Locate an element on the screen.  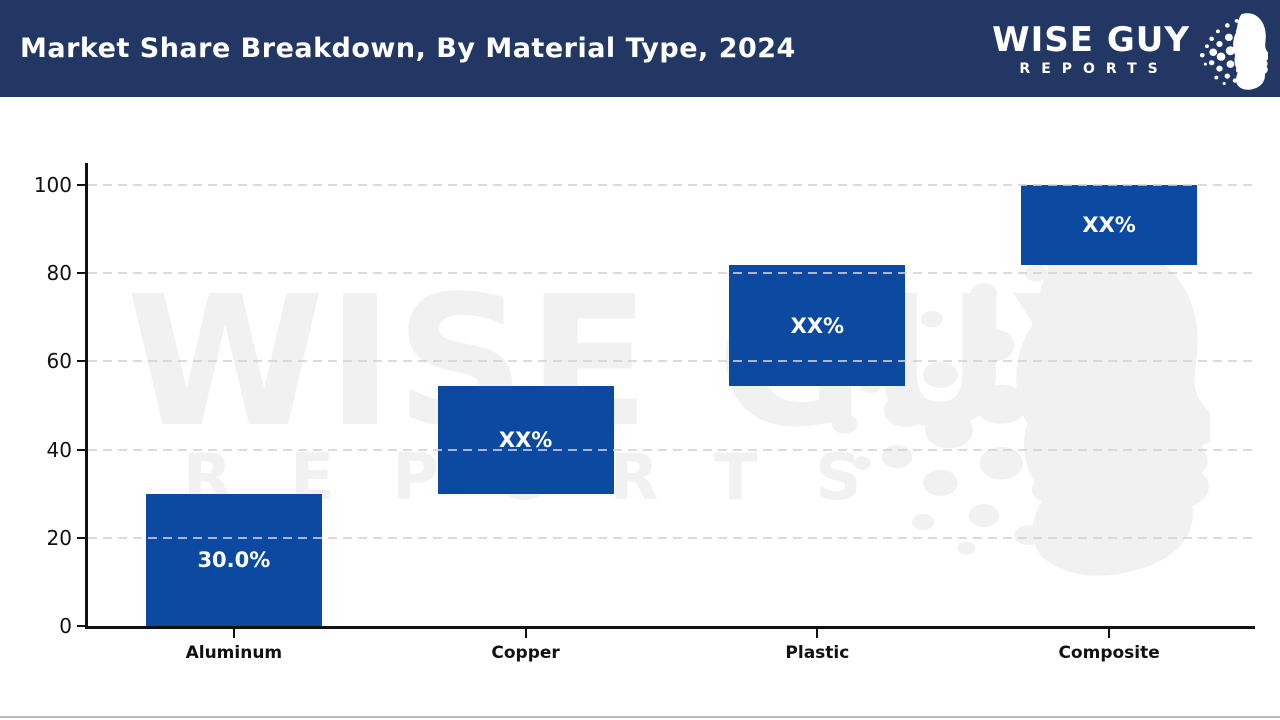
logo-text: WISE GUY REPORTS is located at coordinates (1091, 48).